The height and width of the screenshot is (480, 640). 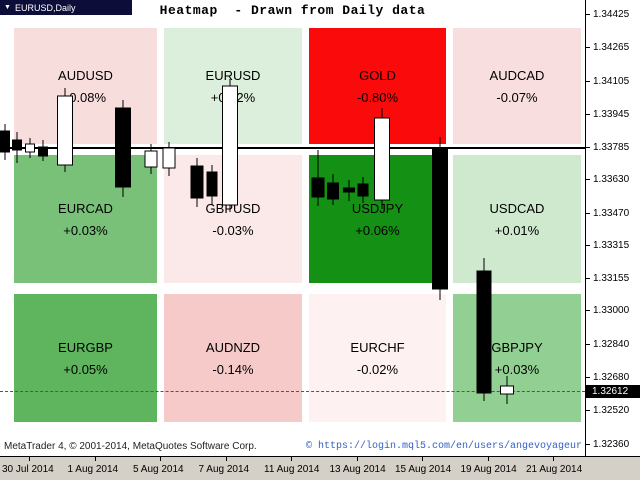 What do you see at coordinates (611, 344) in the screenshot?
I see `price-axis-label: 1.32840` at bounding box center [611, 344].